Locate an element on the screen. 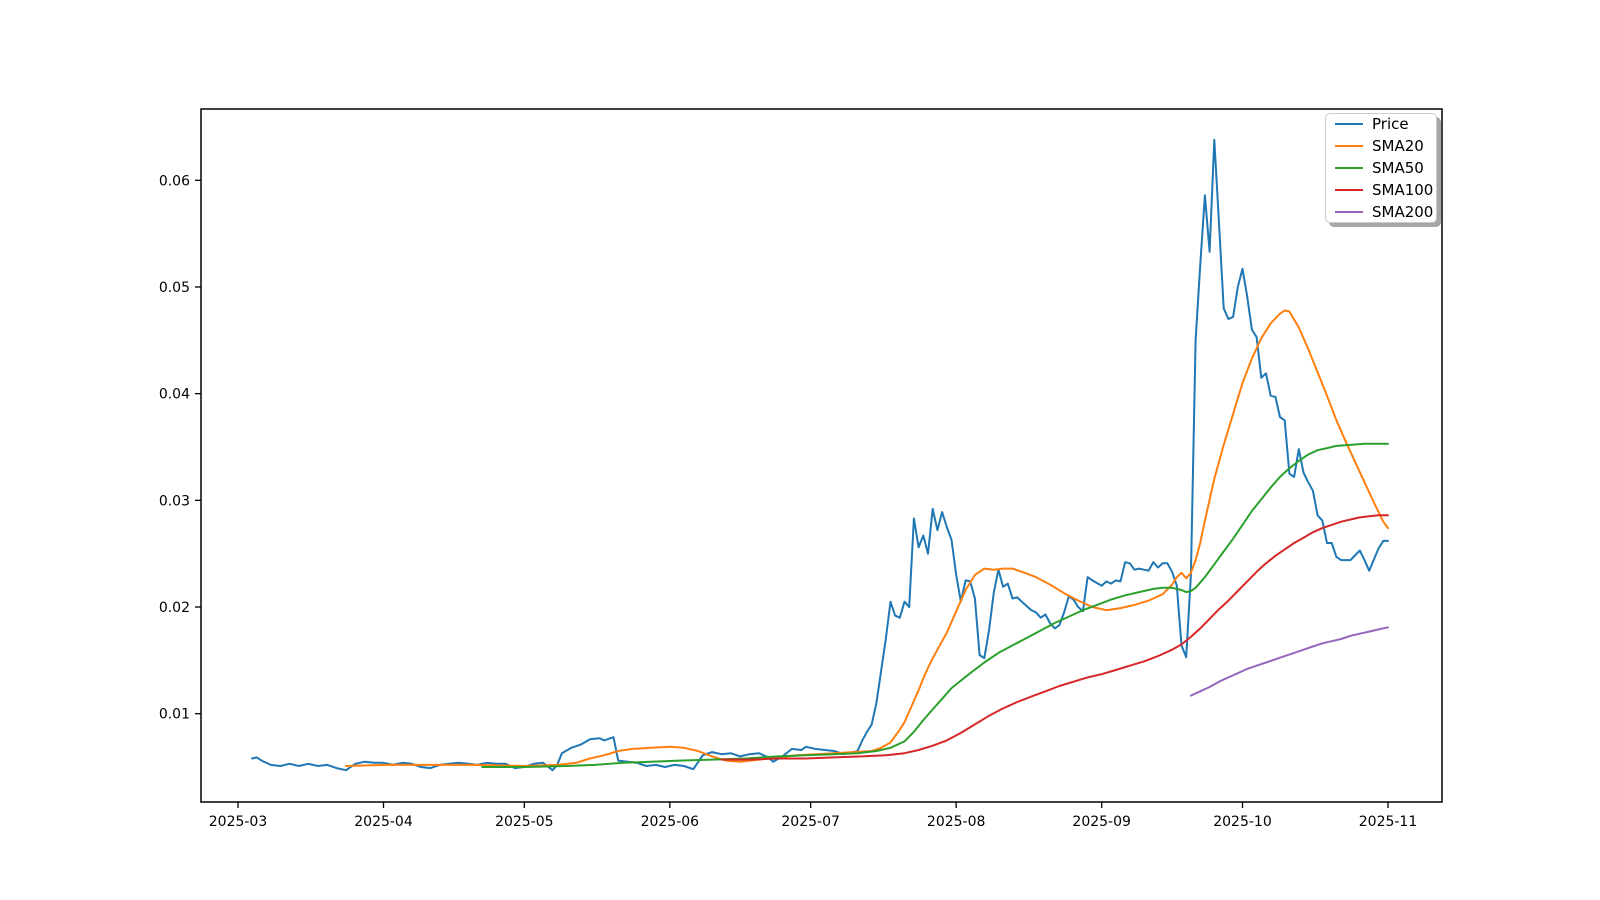 The width and height of the screenshot is (1600, 900). sma20-line-sample is located at coordinates (1349, 146).